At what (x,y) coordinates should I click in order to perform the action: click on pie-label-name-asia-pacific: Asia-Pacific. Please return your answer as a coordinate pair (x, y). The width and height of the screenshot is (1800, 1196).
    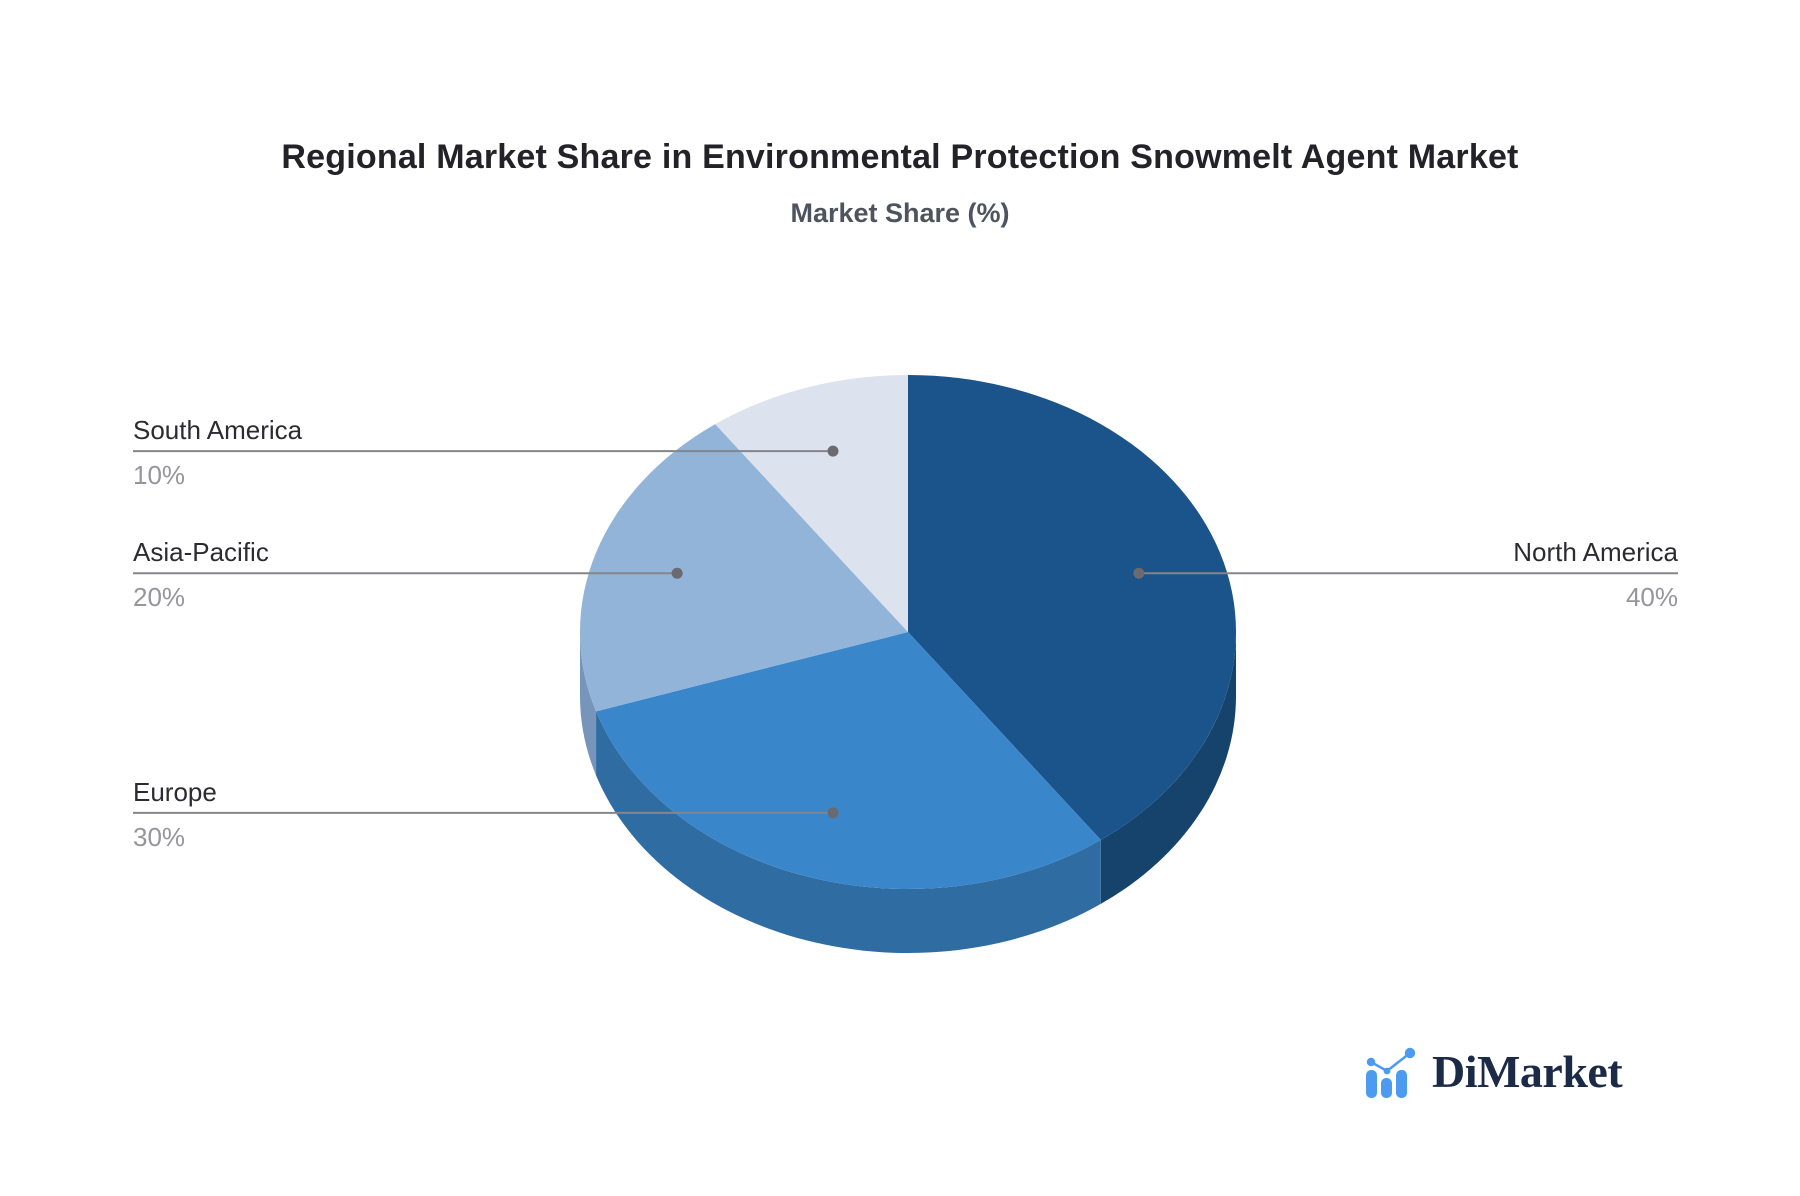
    Looking at the image, I should click on (201, 552).